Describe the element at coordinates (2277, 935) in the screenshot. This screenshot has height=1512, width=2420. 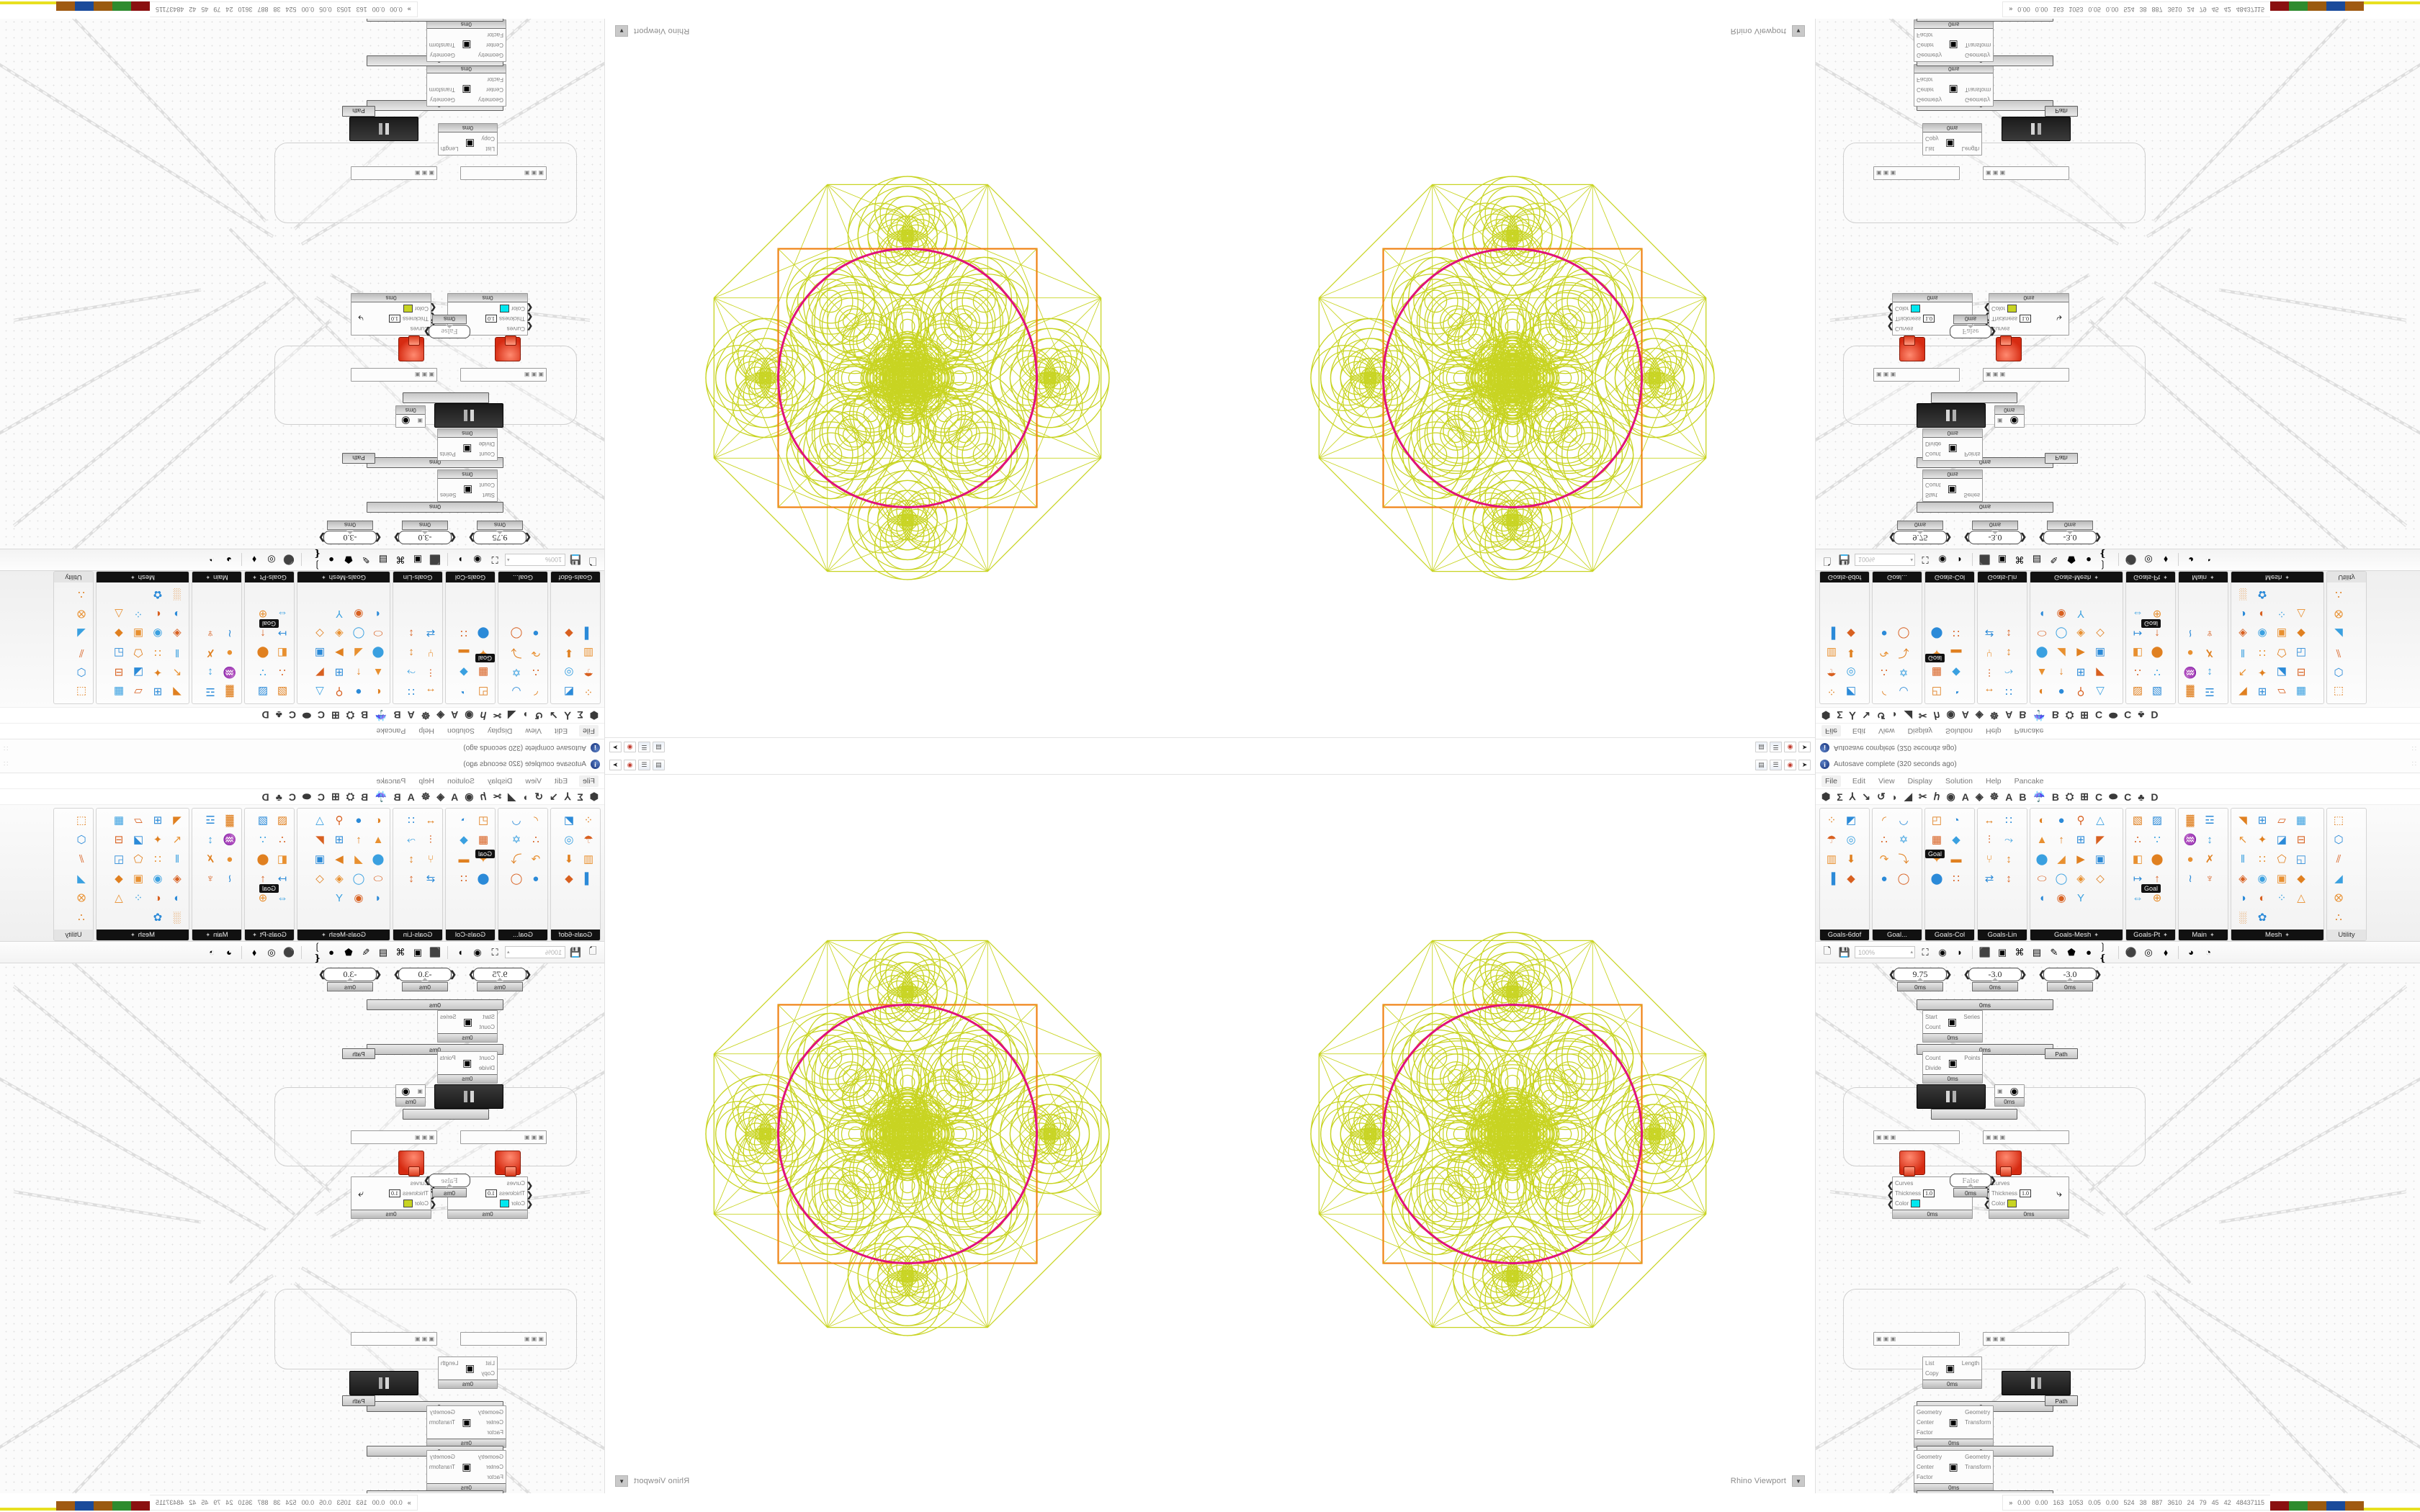
I see `ribbon-tab-mesh: Mesh ✦` at that location.